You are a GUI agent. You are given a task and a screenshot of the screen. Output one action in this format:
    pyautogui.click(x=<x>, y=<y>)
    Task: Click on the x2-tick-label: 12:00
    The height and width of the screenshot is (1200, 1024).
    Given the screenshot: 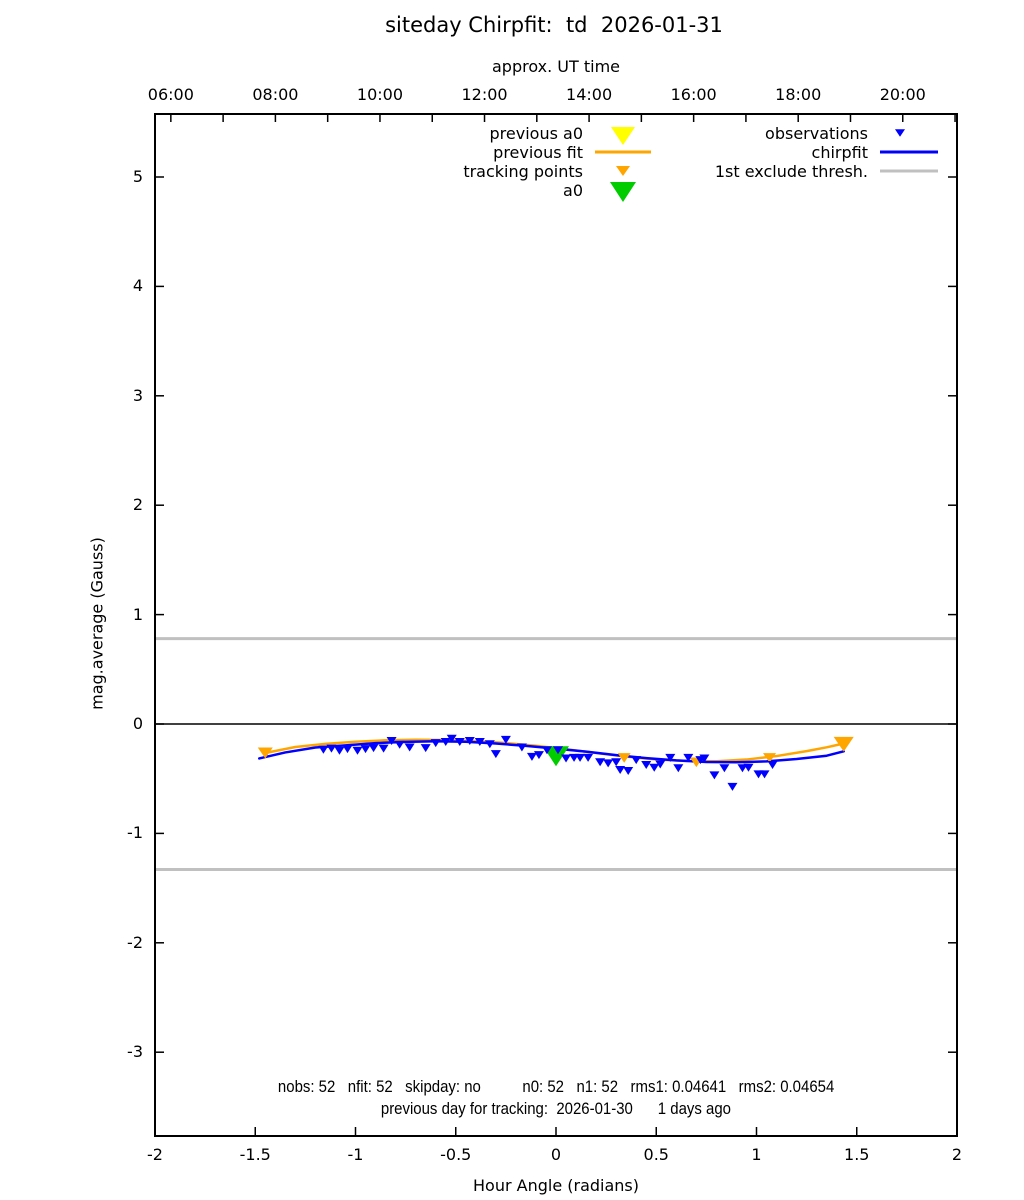 What is the action you would take?
    pyautogui.click(x=484, y=94)
    